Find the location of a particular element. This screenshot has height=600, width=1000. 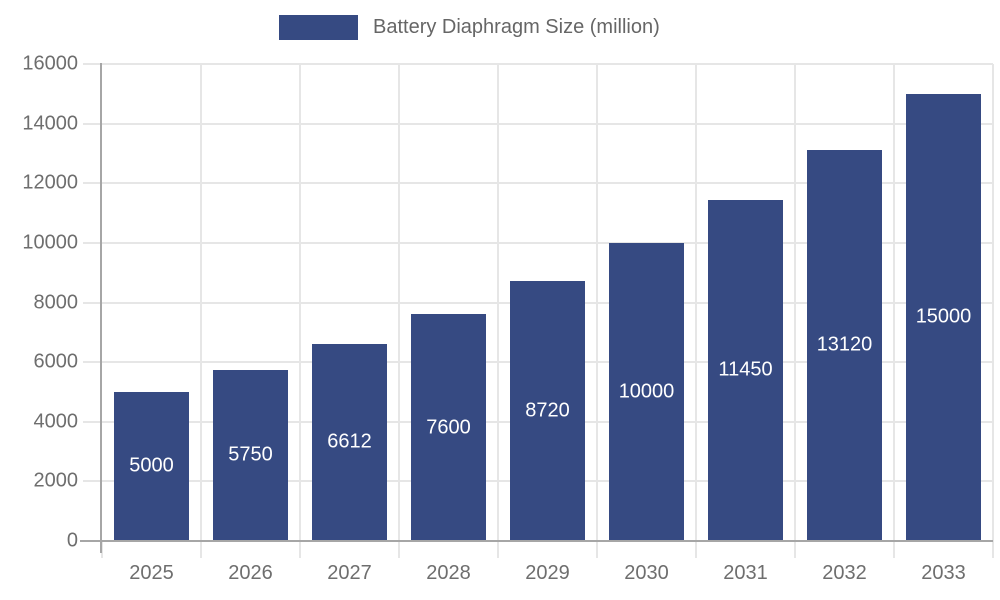

y-tick-label: 2000 is located at coordinates (56, 480).